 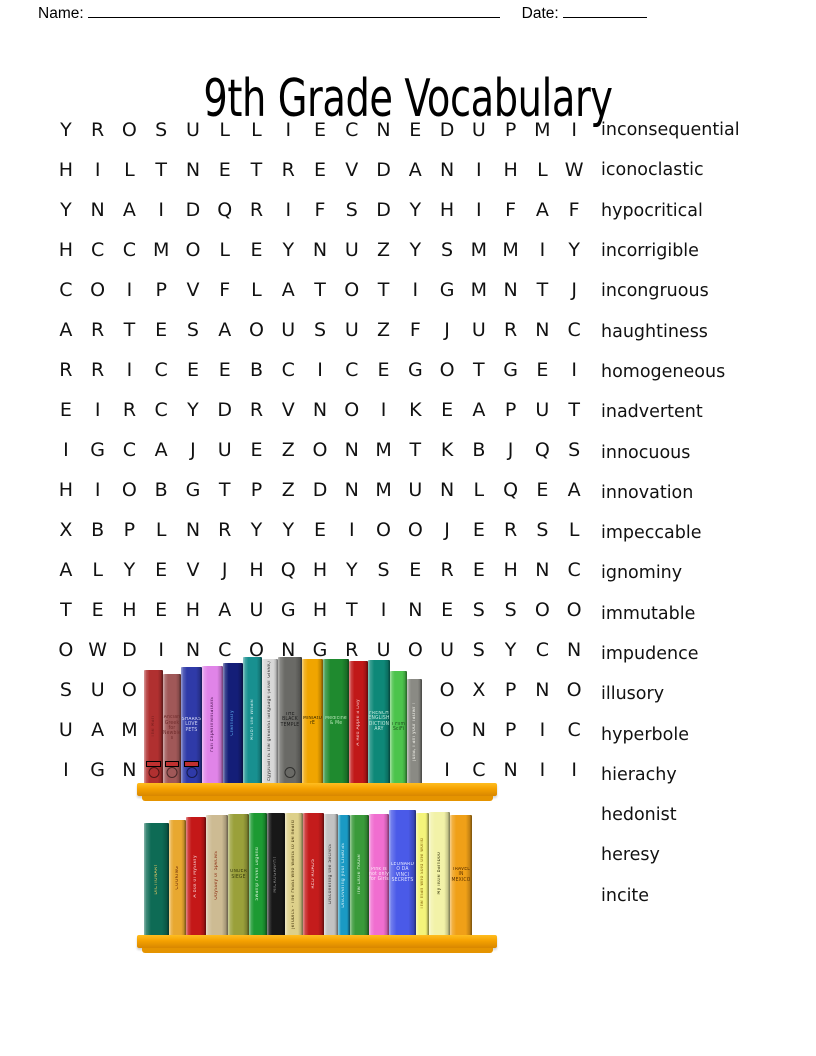 I want to click on word-list-item: impeccable, so click(x=651, y=533).